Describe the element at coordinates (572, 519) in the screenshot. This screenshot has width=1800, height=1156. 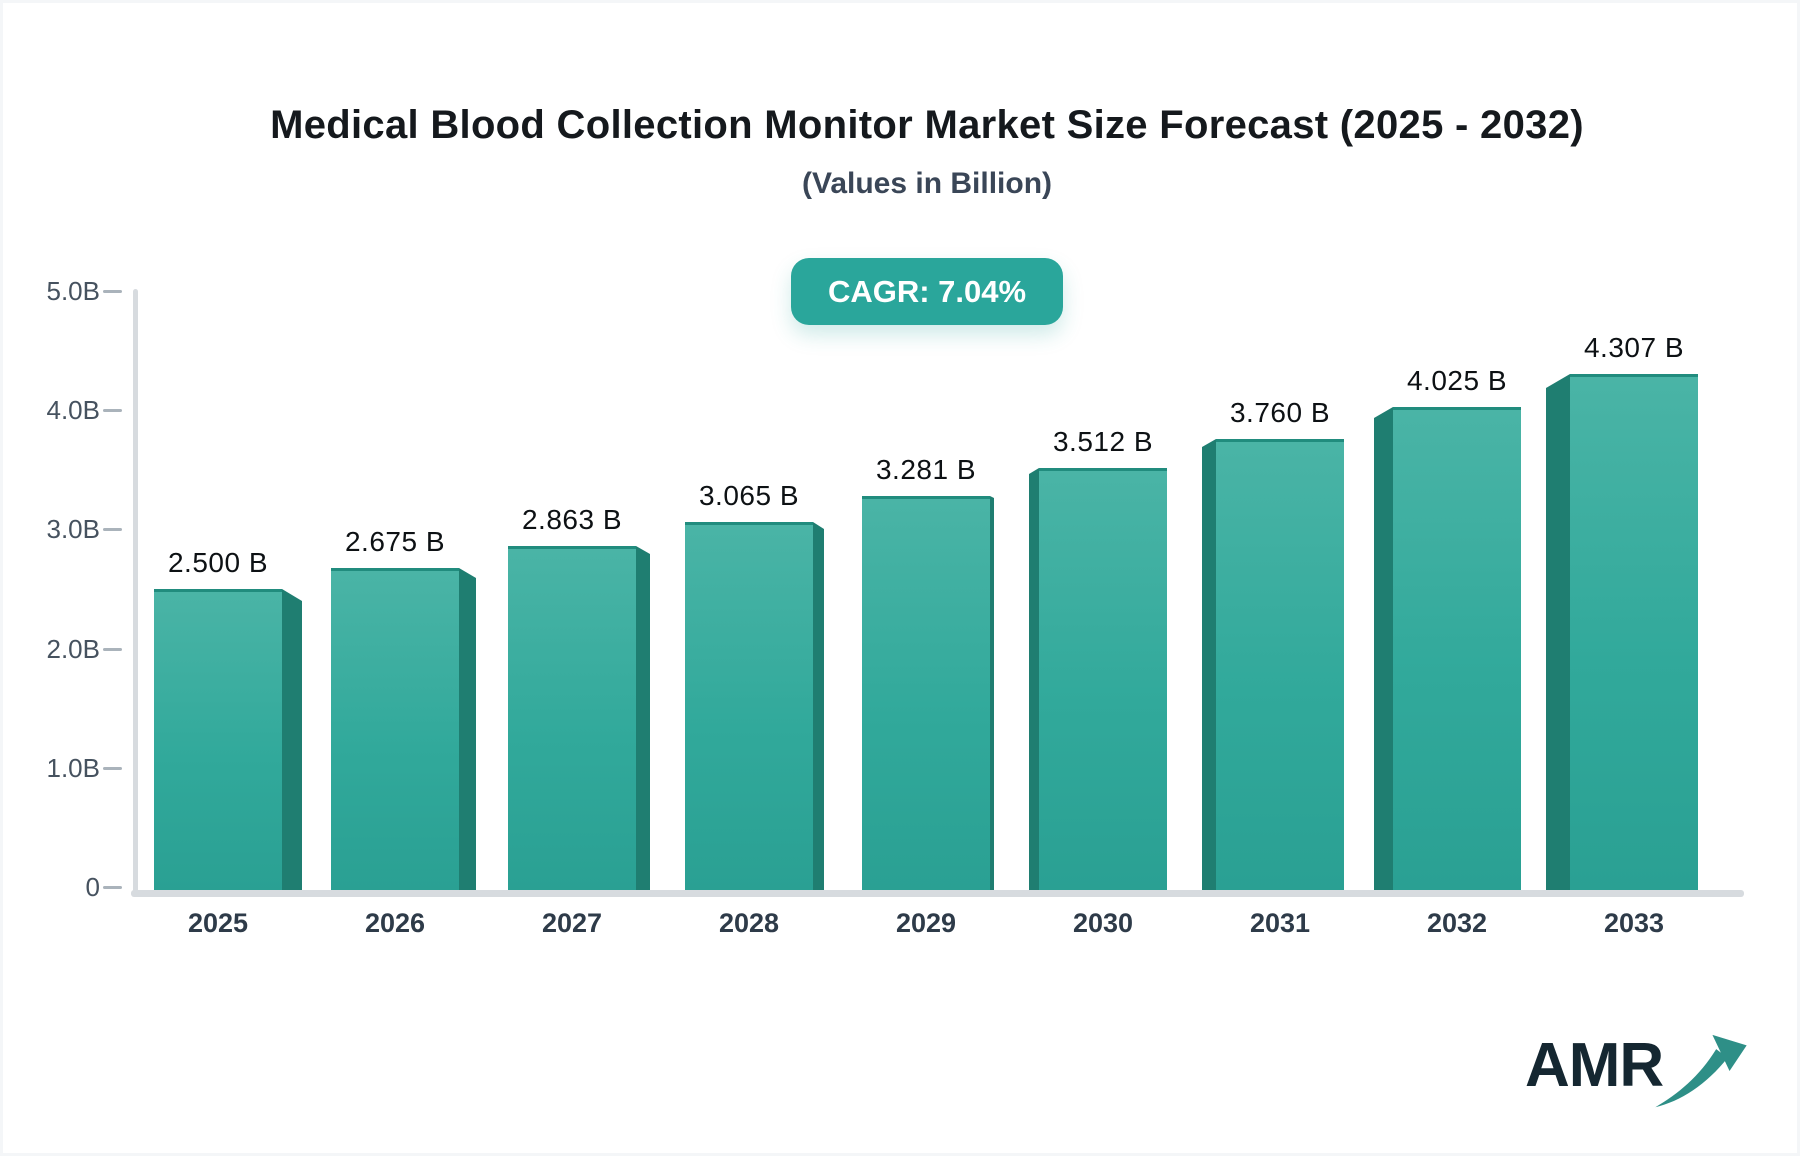
I see `bar-value-label-2027: 2.863 B` at that location.